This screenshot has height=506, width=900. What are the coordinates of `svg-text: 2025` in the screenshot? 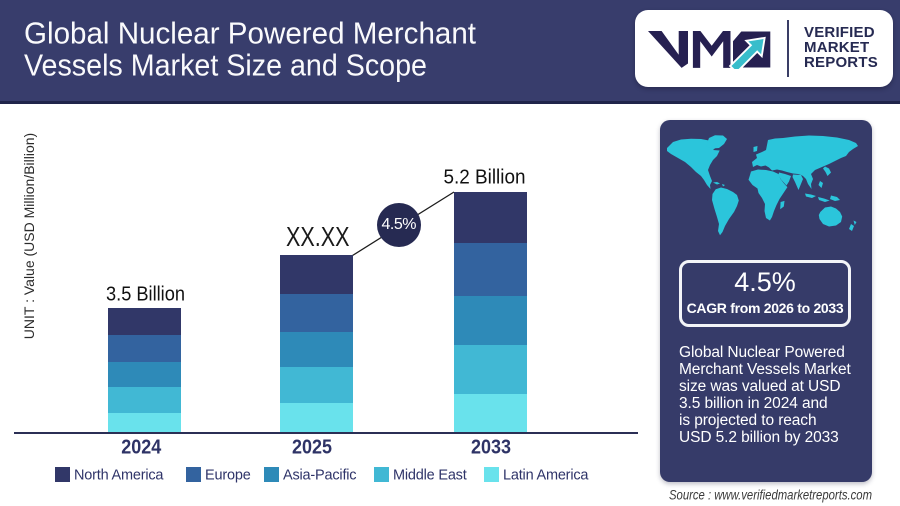 It's located at (312, 448).